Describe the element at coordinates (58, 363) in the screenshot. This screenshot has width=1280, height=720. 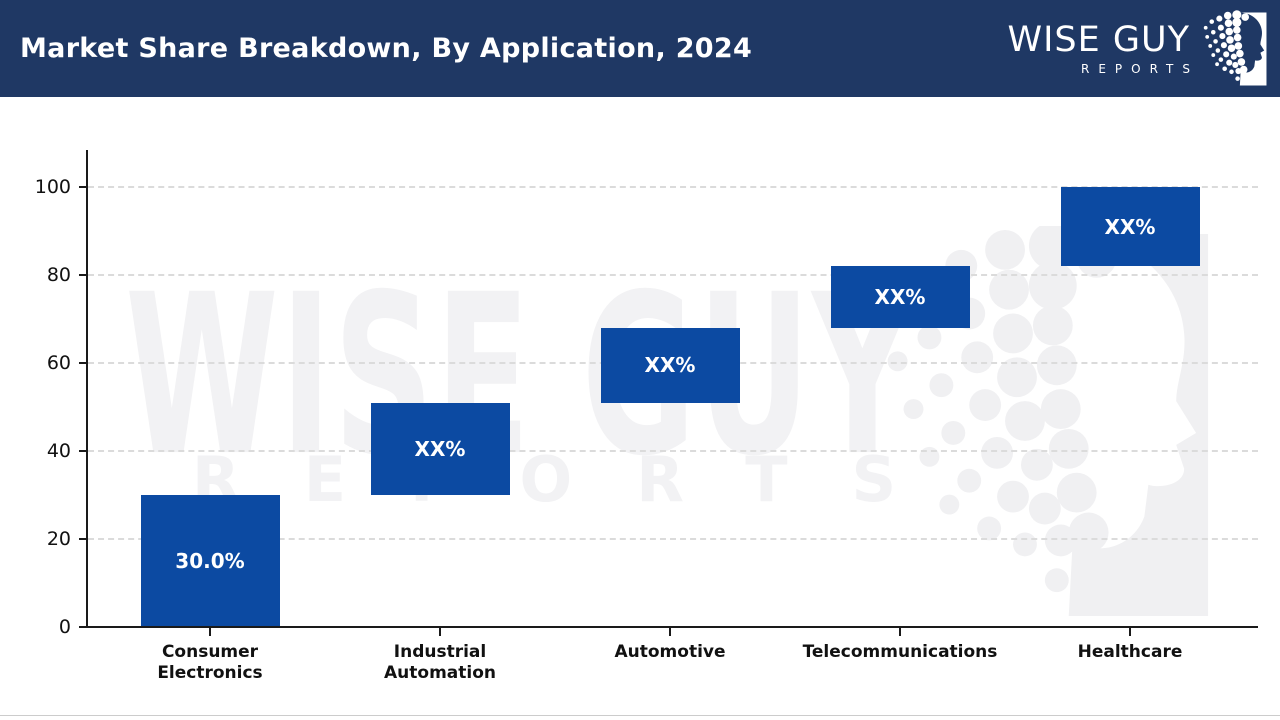
I see `y-tick-label: 60` at that location.